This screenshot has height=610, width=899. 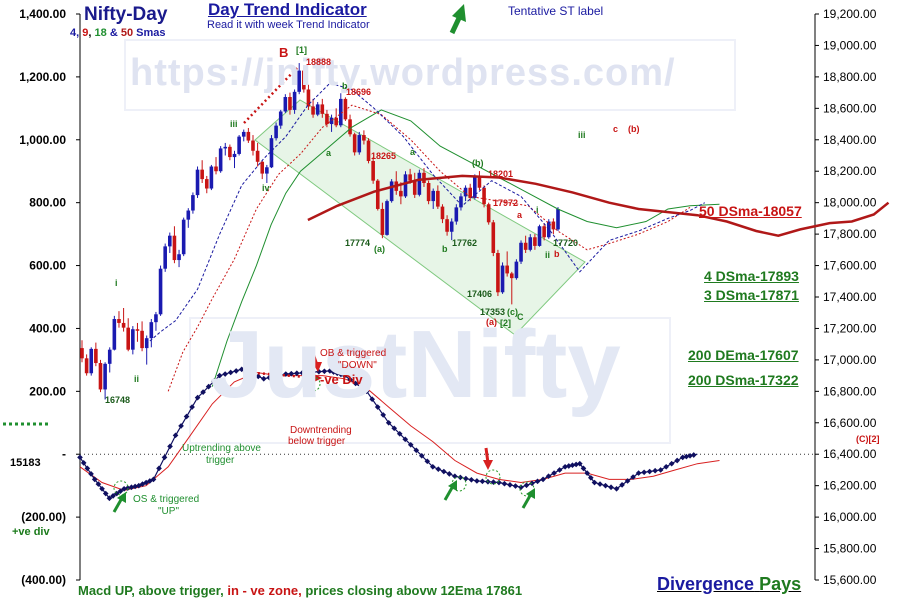 What do you see at coordinates (850, 580) in the screenshot?
I see `right-tick-label: 15,600.00` at bounding box center [850, 580].